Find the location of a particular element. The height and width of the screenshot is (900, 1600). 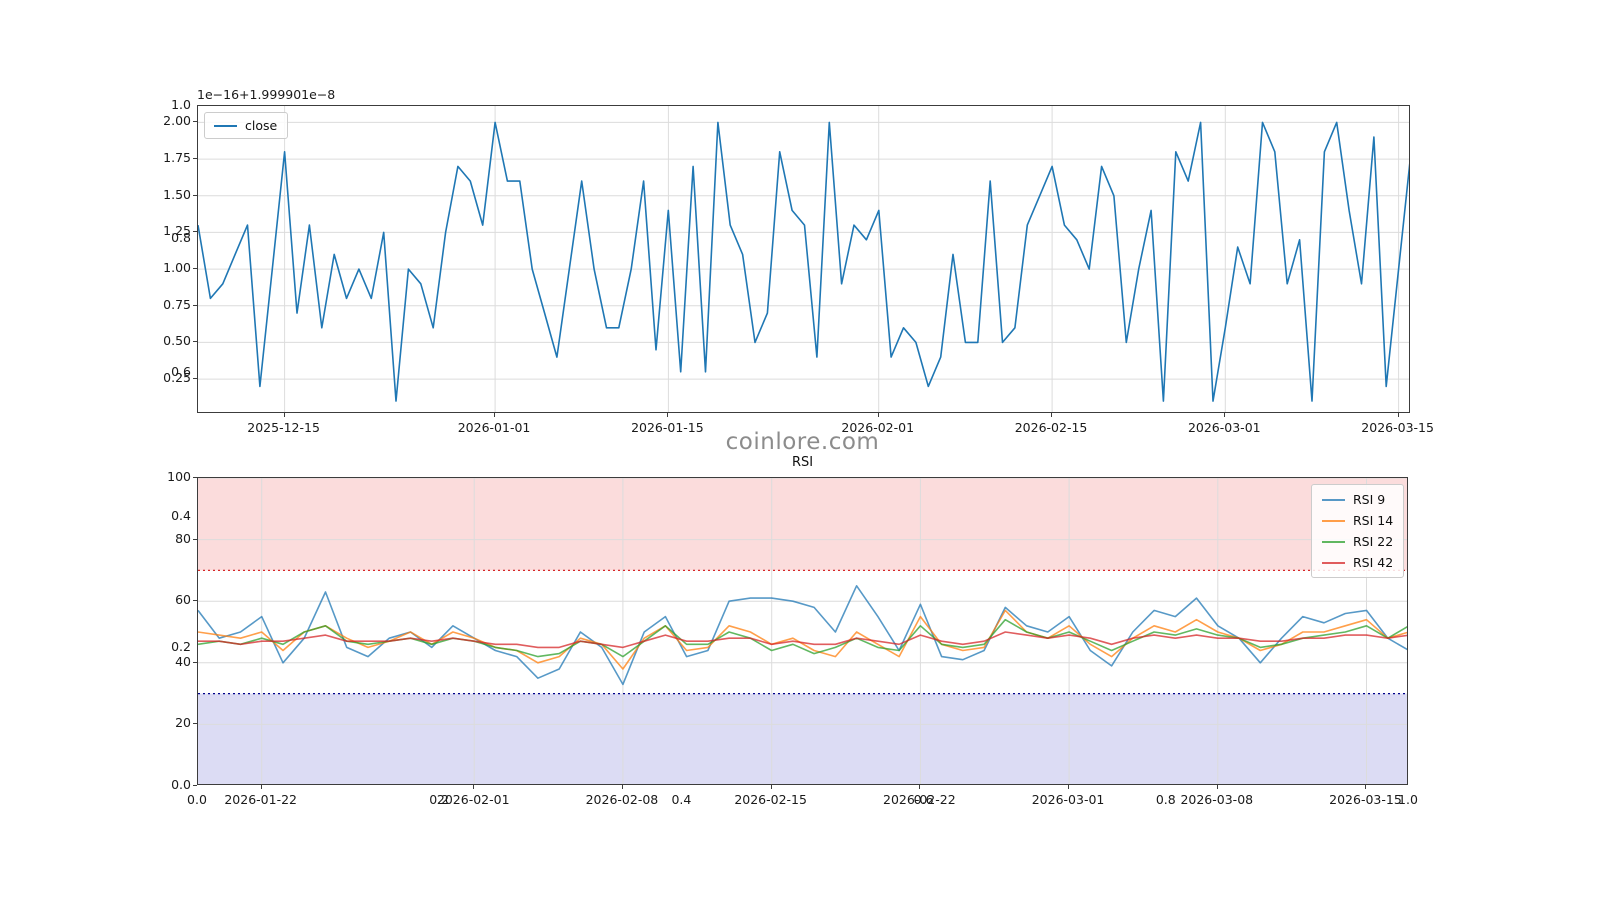

x-tick-label-secondary: 1.0 is located at coordinates (1408, 799).